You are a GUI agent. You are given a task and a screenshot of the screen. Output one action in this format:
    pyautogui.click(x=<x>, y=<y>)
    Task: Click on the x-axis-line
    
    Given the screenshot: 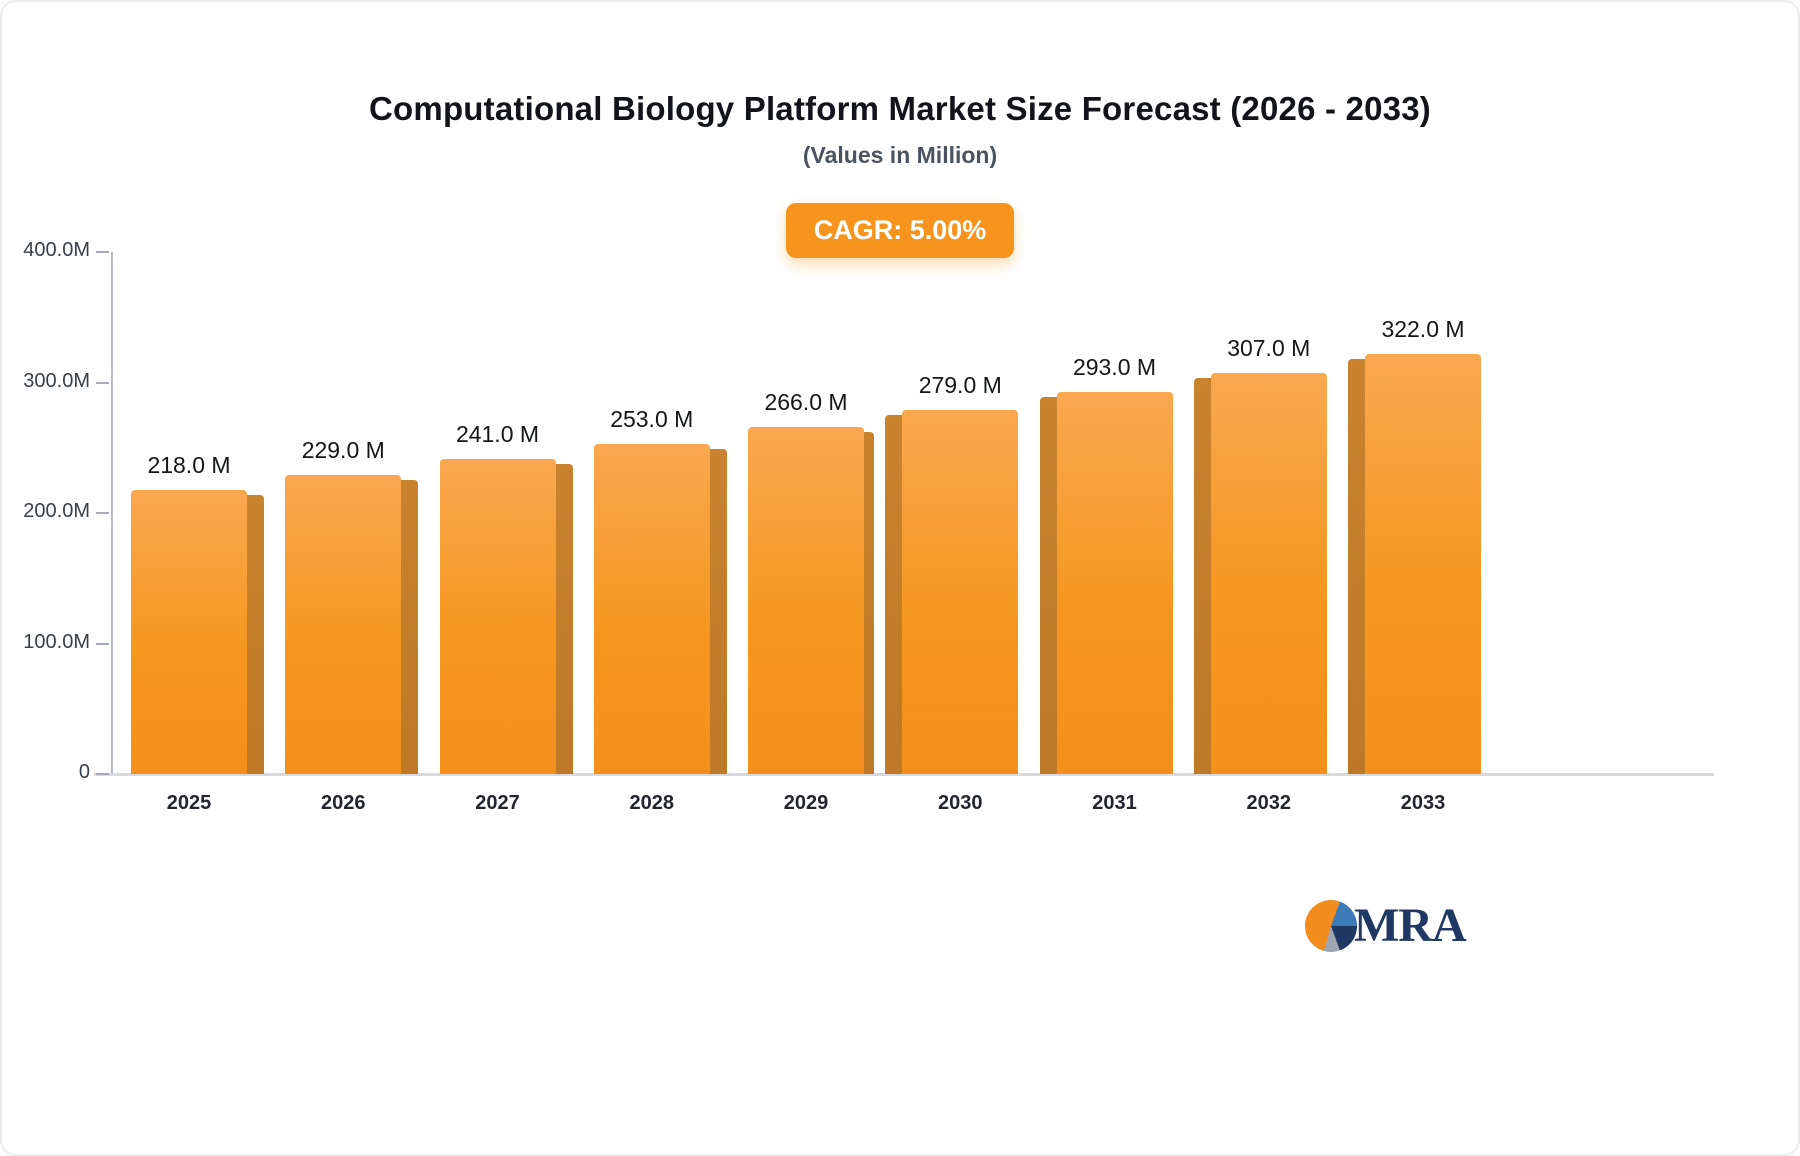 What is the action you would take?
    pyautogui.click(x=904, y=774)
    